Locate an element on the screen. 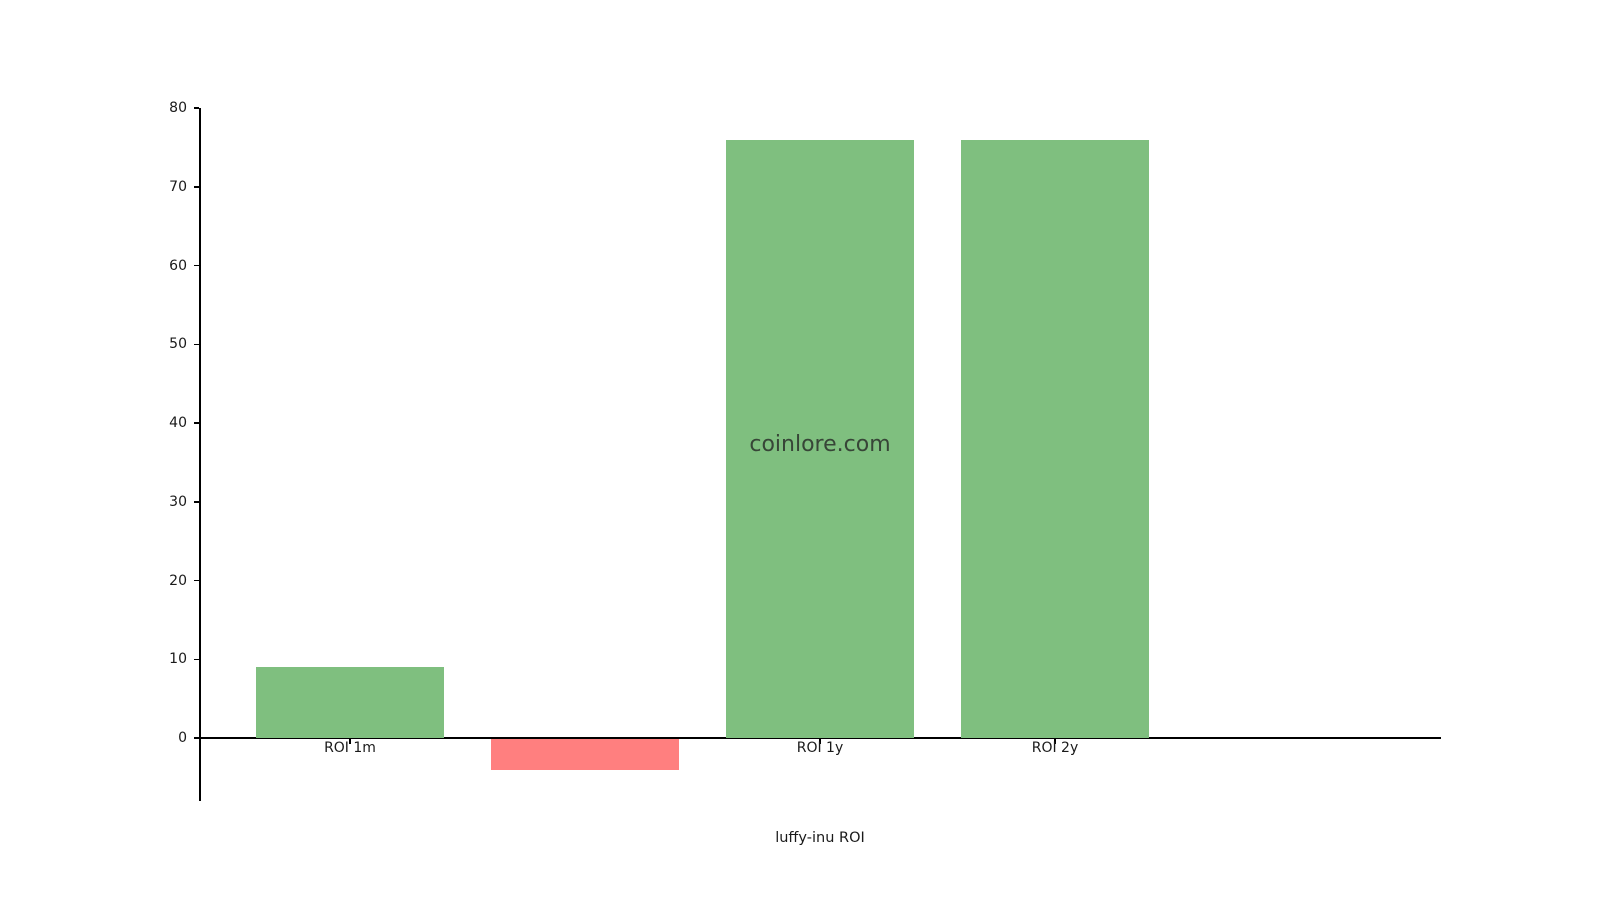 The width and height of the screenshot is (1600, 900). watermark-text: coinlore.com is located at coordinates (820, 444).